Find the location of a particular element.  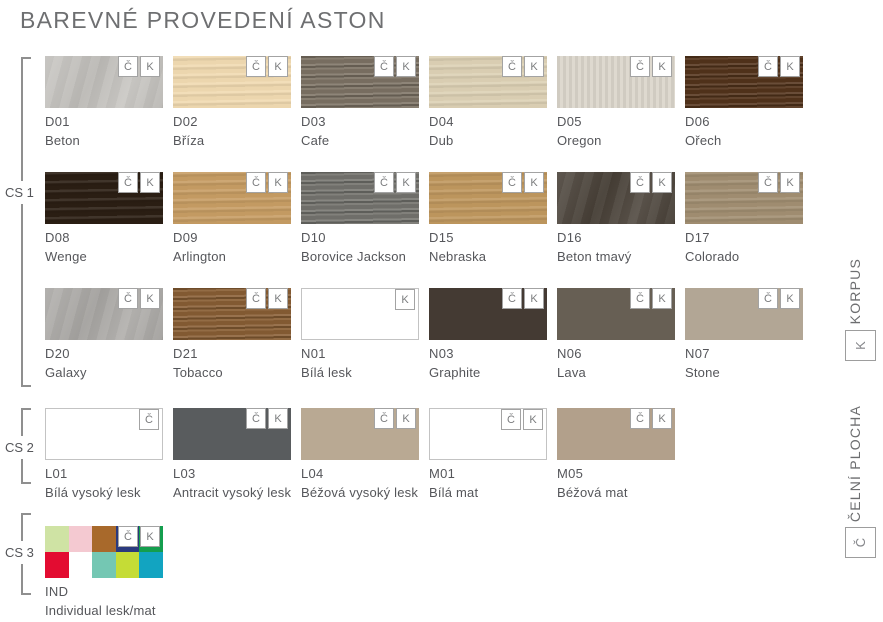

swatch-name: Béžová mat is located at coordinates (592, 492).